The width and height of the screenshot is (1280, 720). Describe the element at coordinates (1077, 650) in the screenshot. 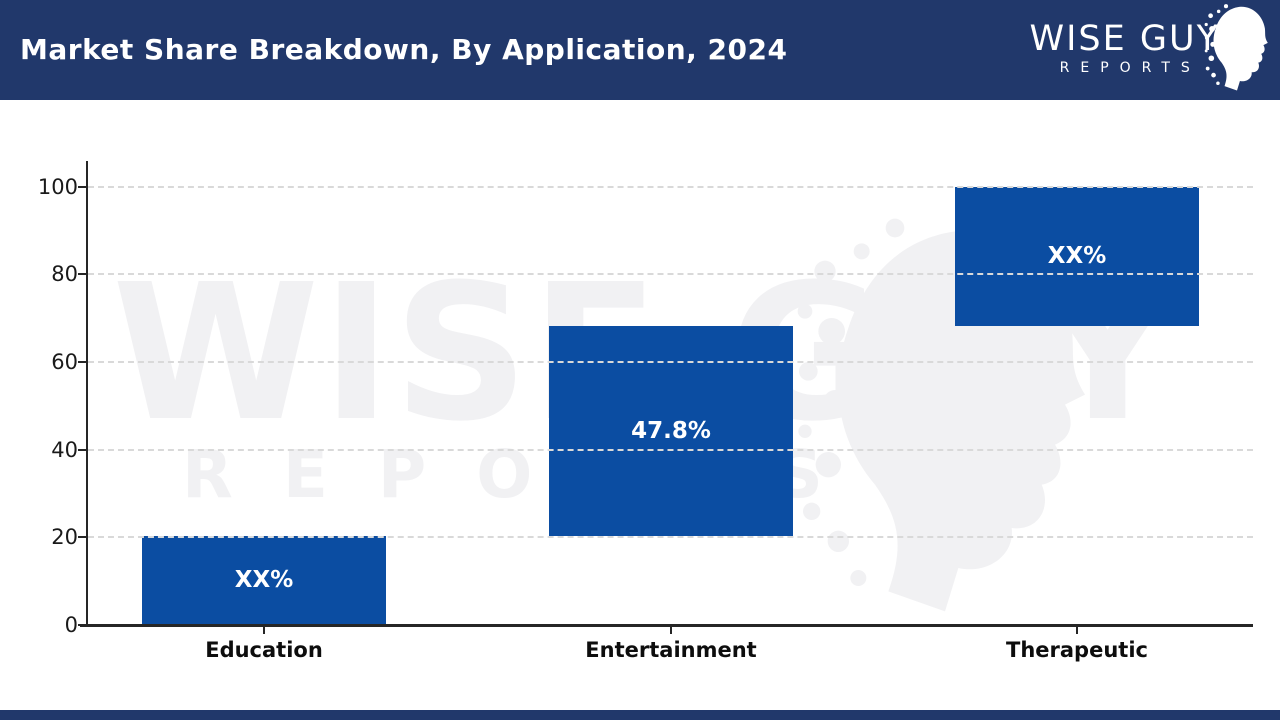

I see `x-tick-label-therapeutic: Therapeutic` at that location.